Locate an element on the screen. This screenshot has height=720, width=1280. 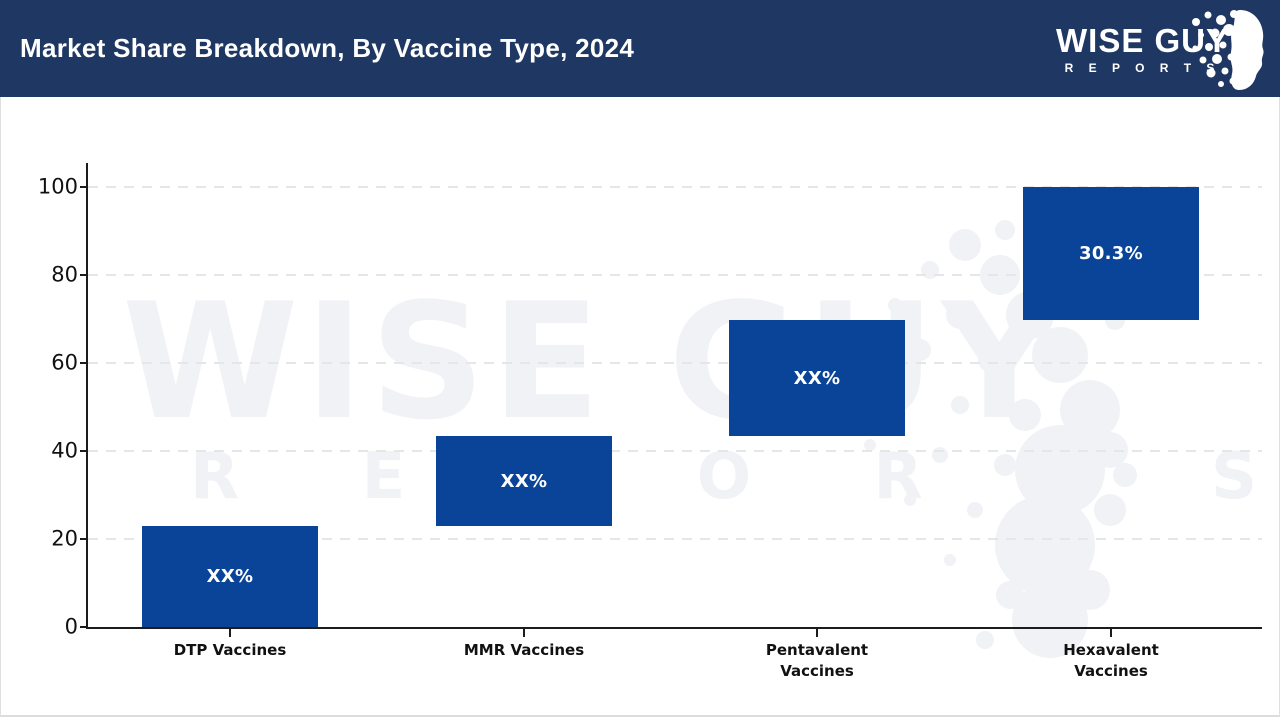
brand-logo: WISE GUY R E P O R T S is located at coordinates (1146, 49).